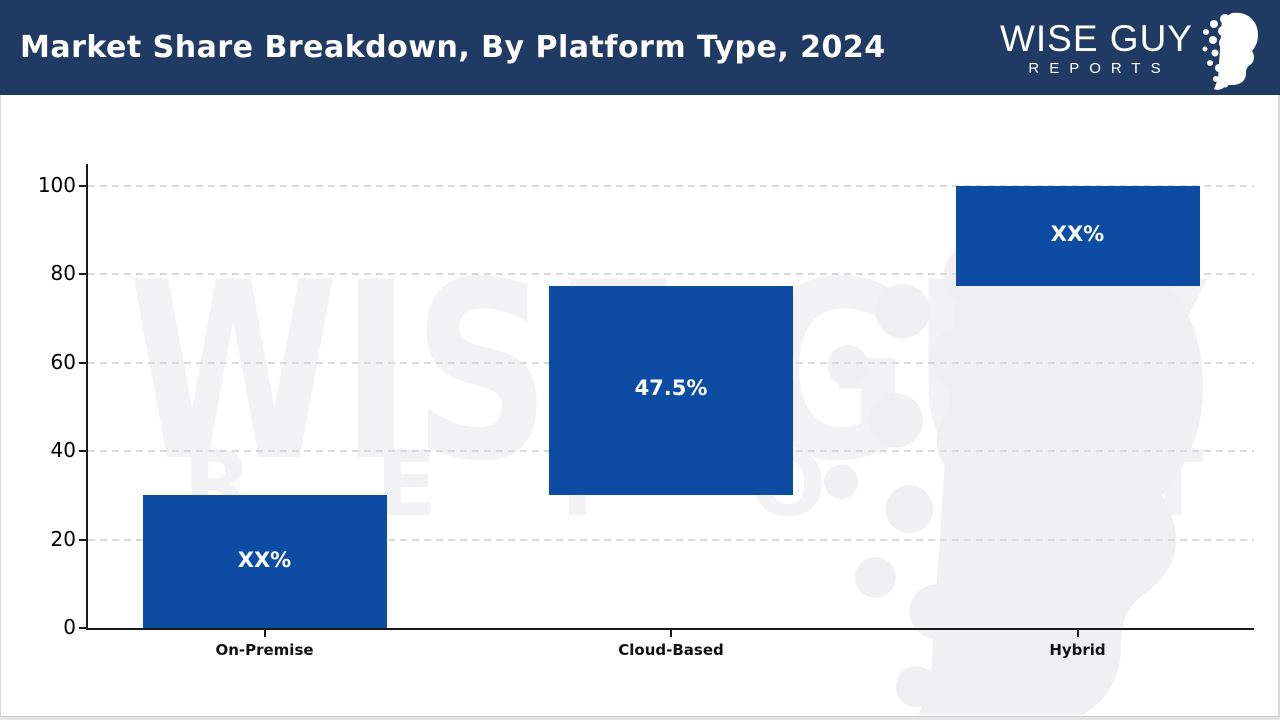  Describe the element at coordinates (56, 185) in the screenshot. I see `y-tick-label: 100` at that location.